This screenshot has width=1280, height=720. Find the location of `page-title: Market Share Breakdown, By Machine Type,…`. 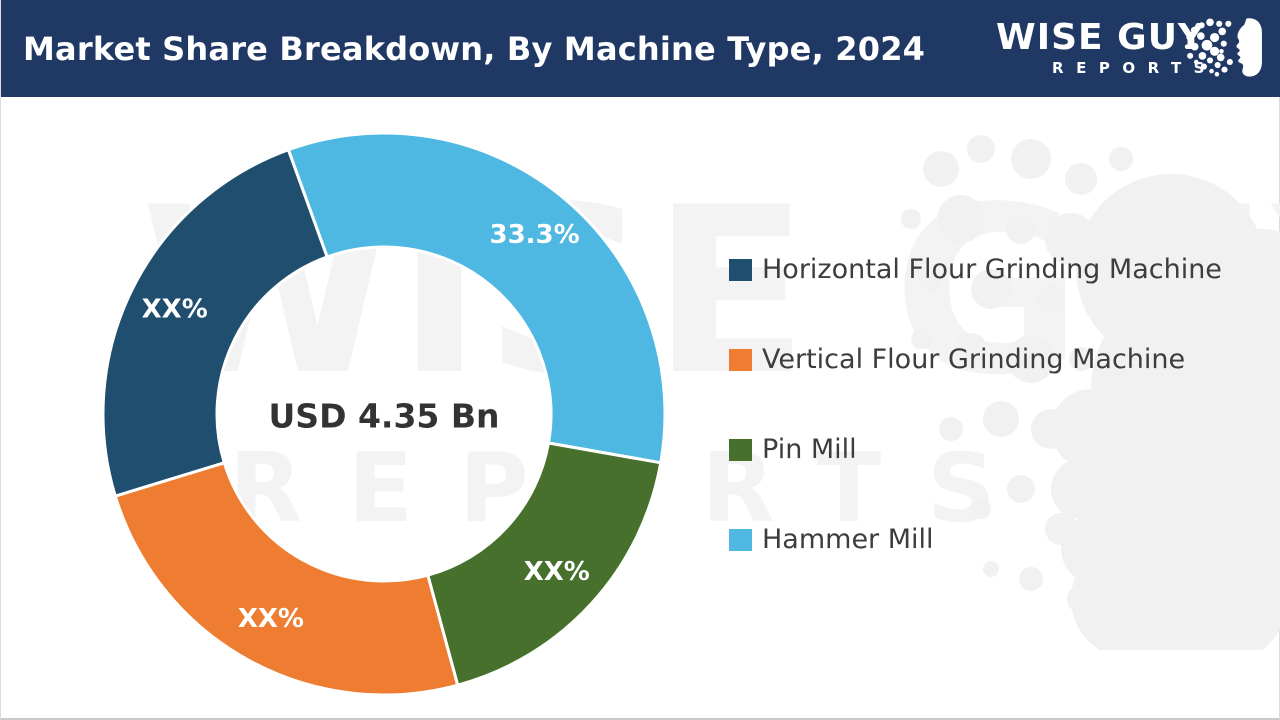

page-title: Market Share Breakdown, By Machine Type,… is located at coordinates (474, 48).